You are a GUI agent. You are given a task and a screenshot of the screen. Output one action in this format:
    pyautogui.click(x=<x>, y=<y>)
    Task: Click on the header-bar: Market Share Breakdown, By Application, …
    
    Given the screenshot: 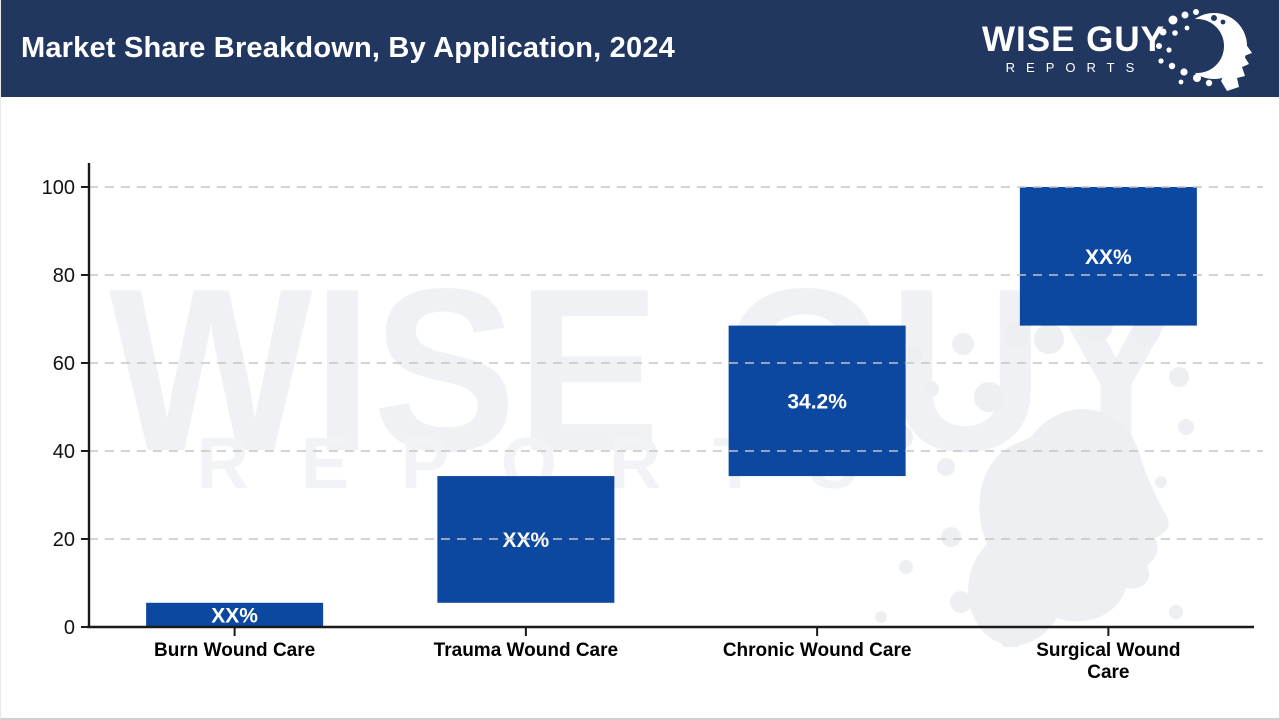 What is the action you would take?
    pyautogui.click(x=640, y=48)
    